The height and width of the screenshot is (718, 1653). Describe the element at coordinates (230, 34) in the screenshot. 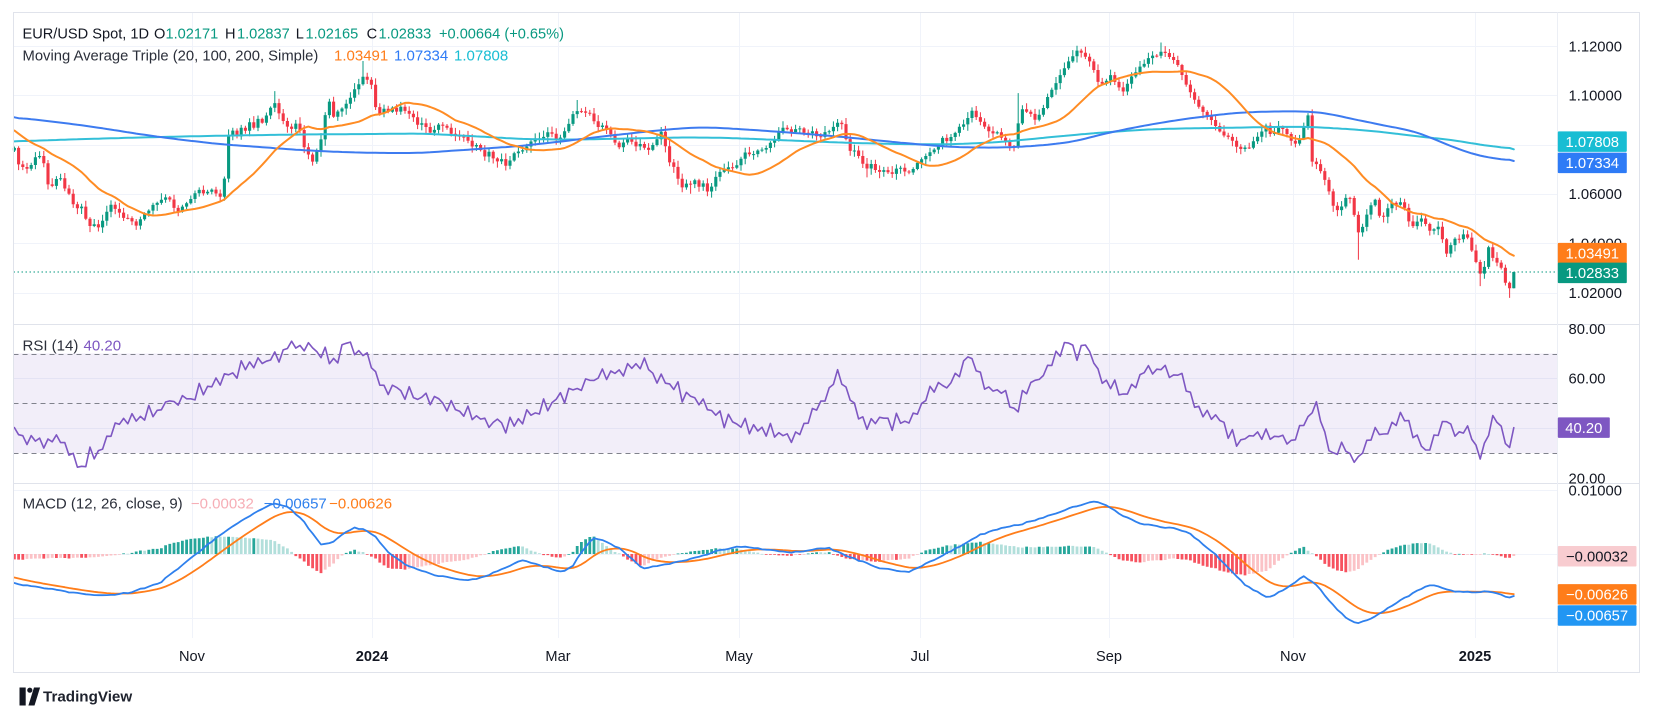

I see `svg-text: H` at that location.